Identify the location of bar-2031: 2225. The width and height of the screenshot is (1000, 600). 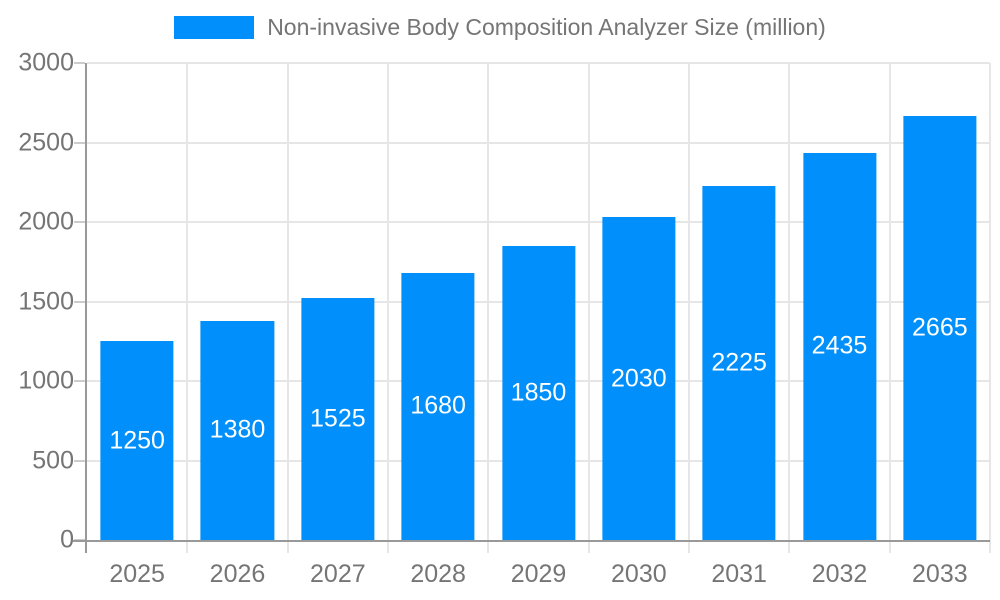
(739, 363).